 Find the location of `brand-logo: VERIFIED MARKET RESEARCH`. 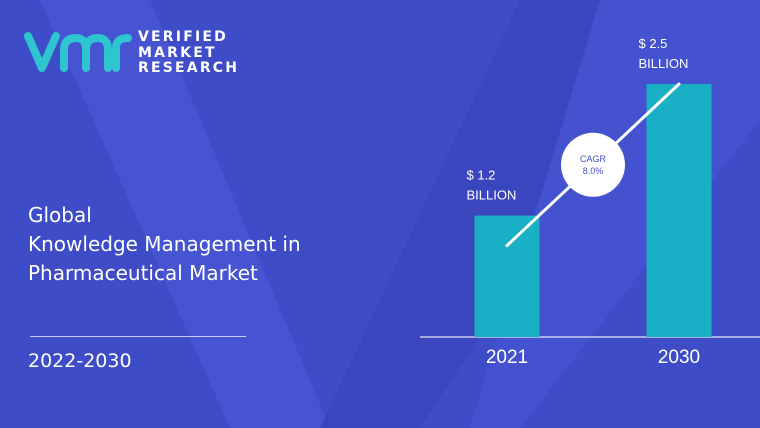

brand-logo: VERIFIED MARKET RESEARCH is located at coordinates (134, 55).